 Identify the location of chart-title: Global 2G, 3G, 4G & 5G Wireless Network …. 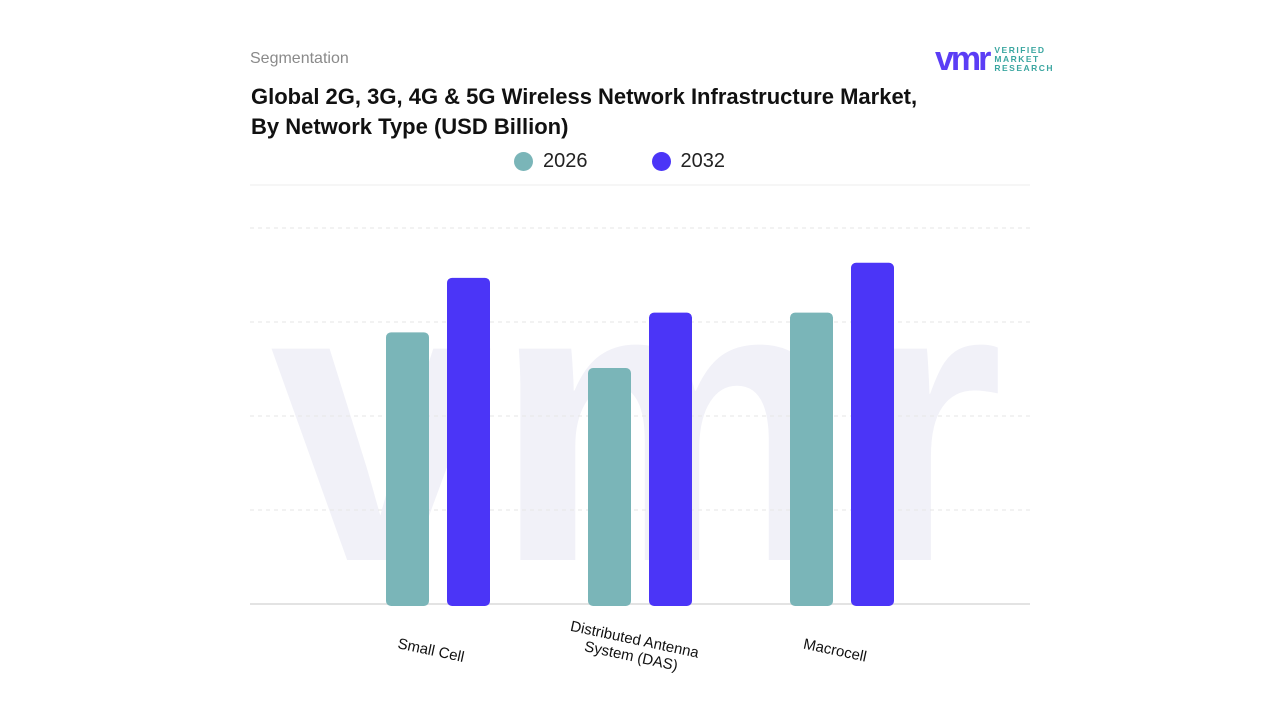
(584, 111).